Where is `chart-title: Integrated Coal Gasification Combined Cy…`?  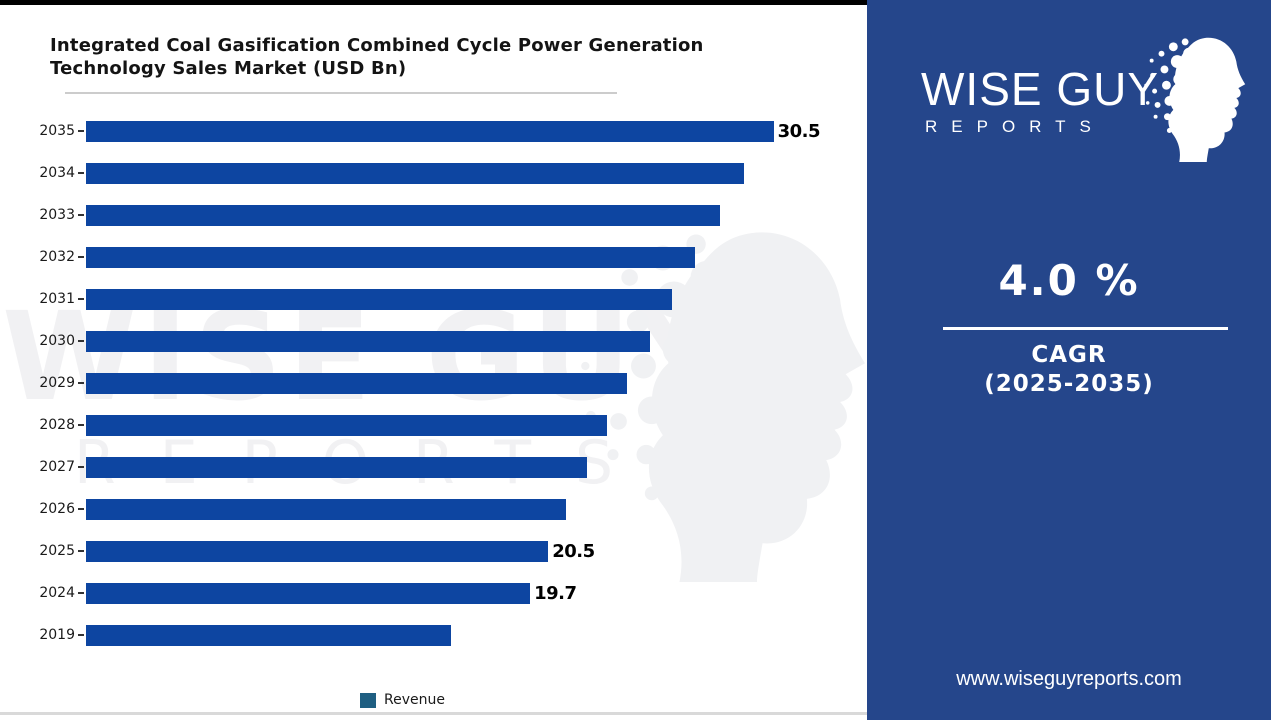 chart-title: Integrated Coal Gasification Combined Cy… is located at coordinates (377, 57).